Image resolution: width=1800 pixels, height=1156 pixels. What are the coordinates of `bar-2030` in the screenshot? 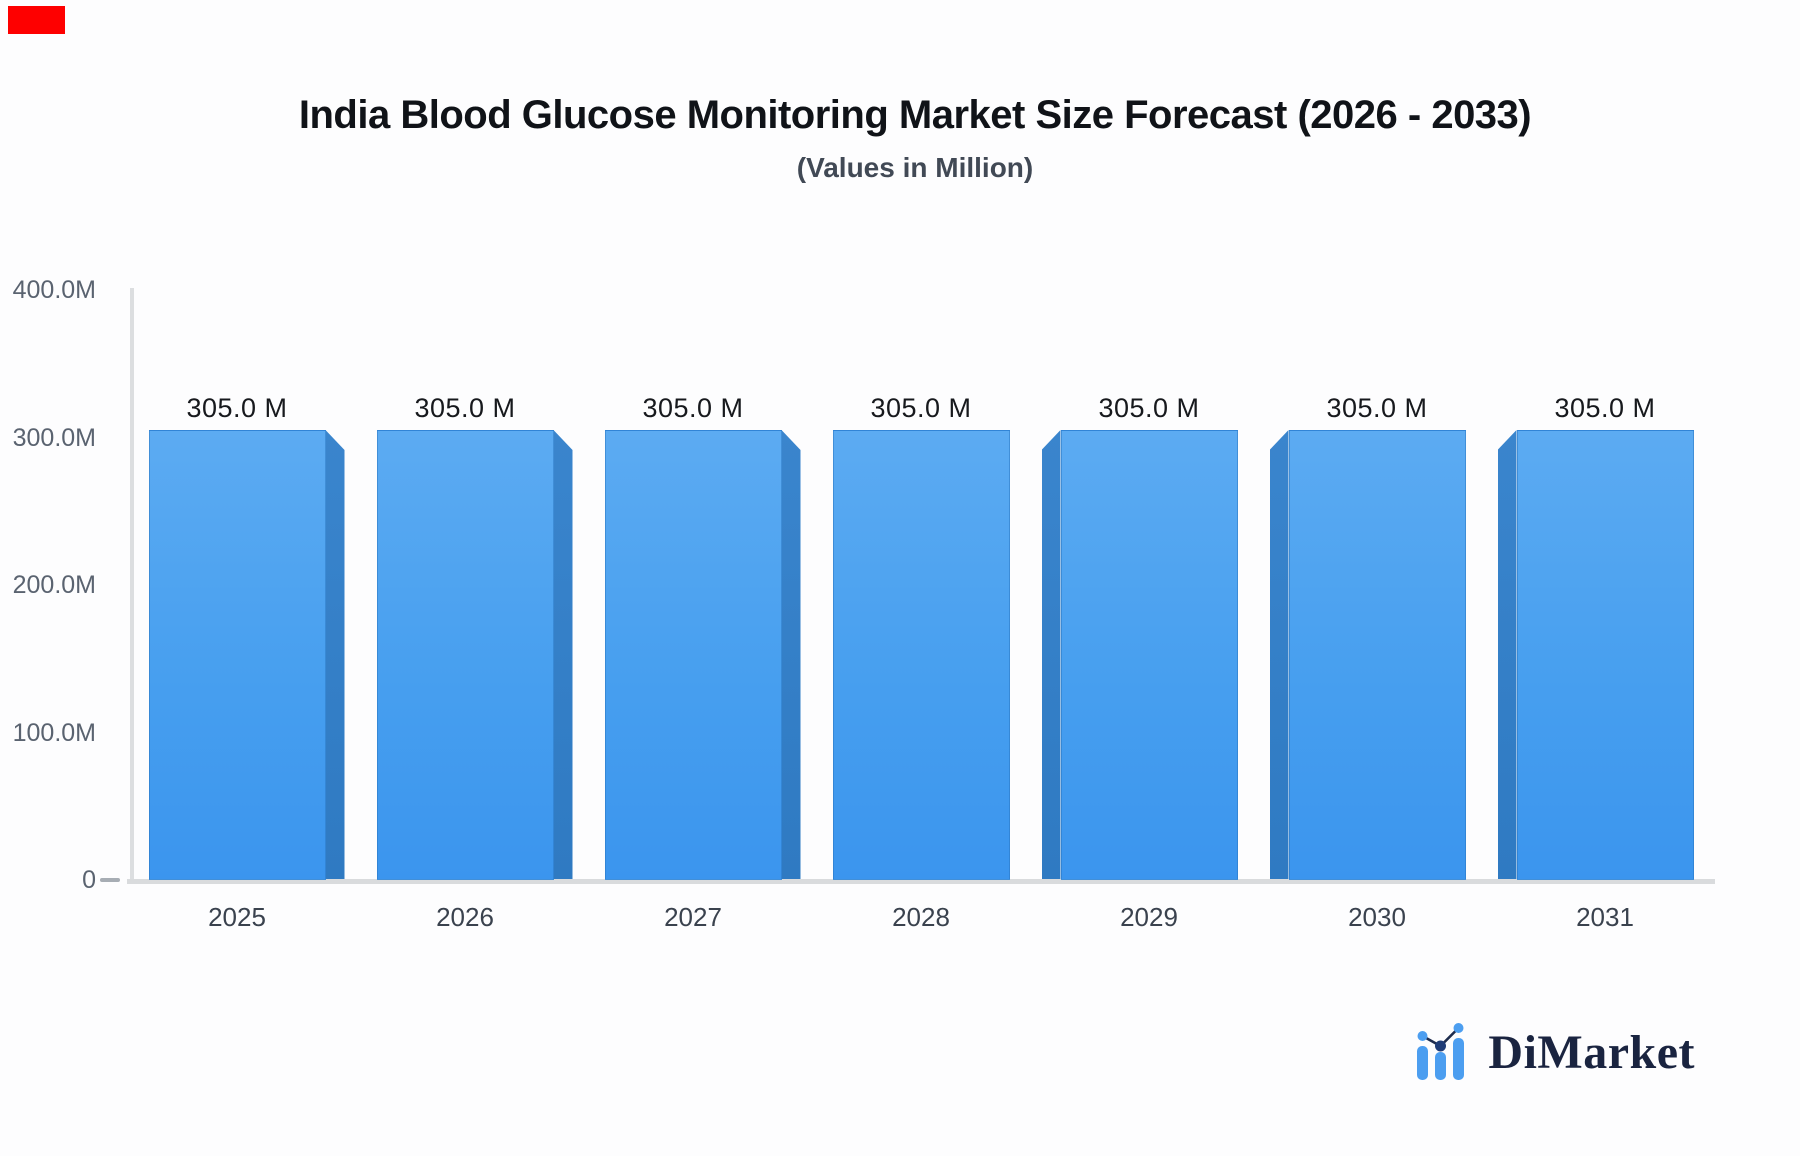 It's located at (1377, 655).